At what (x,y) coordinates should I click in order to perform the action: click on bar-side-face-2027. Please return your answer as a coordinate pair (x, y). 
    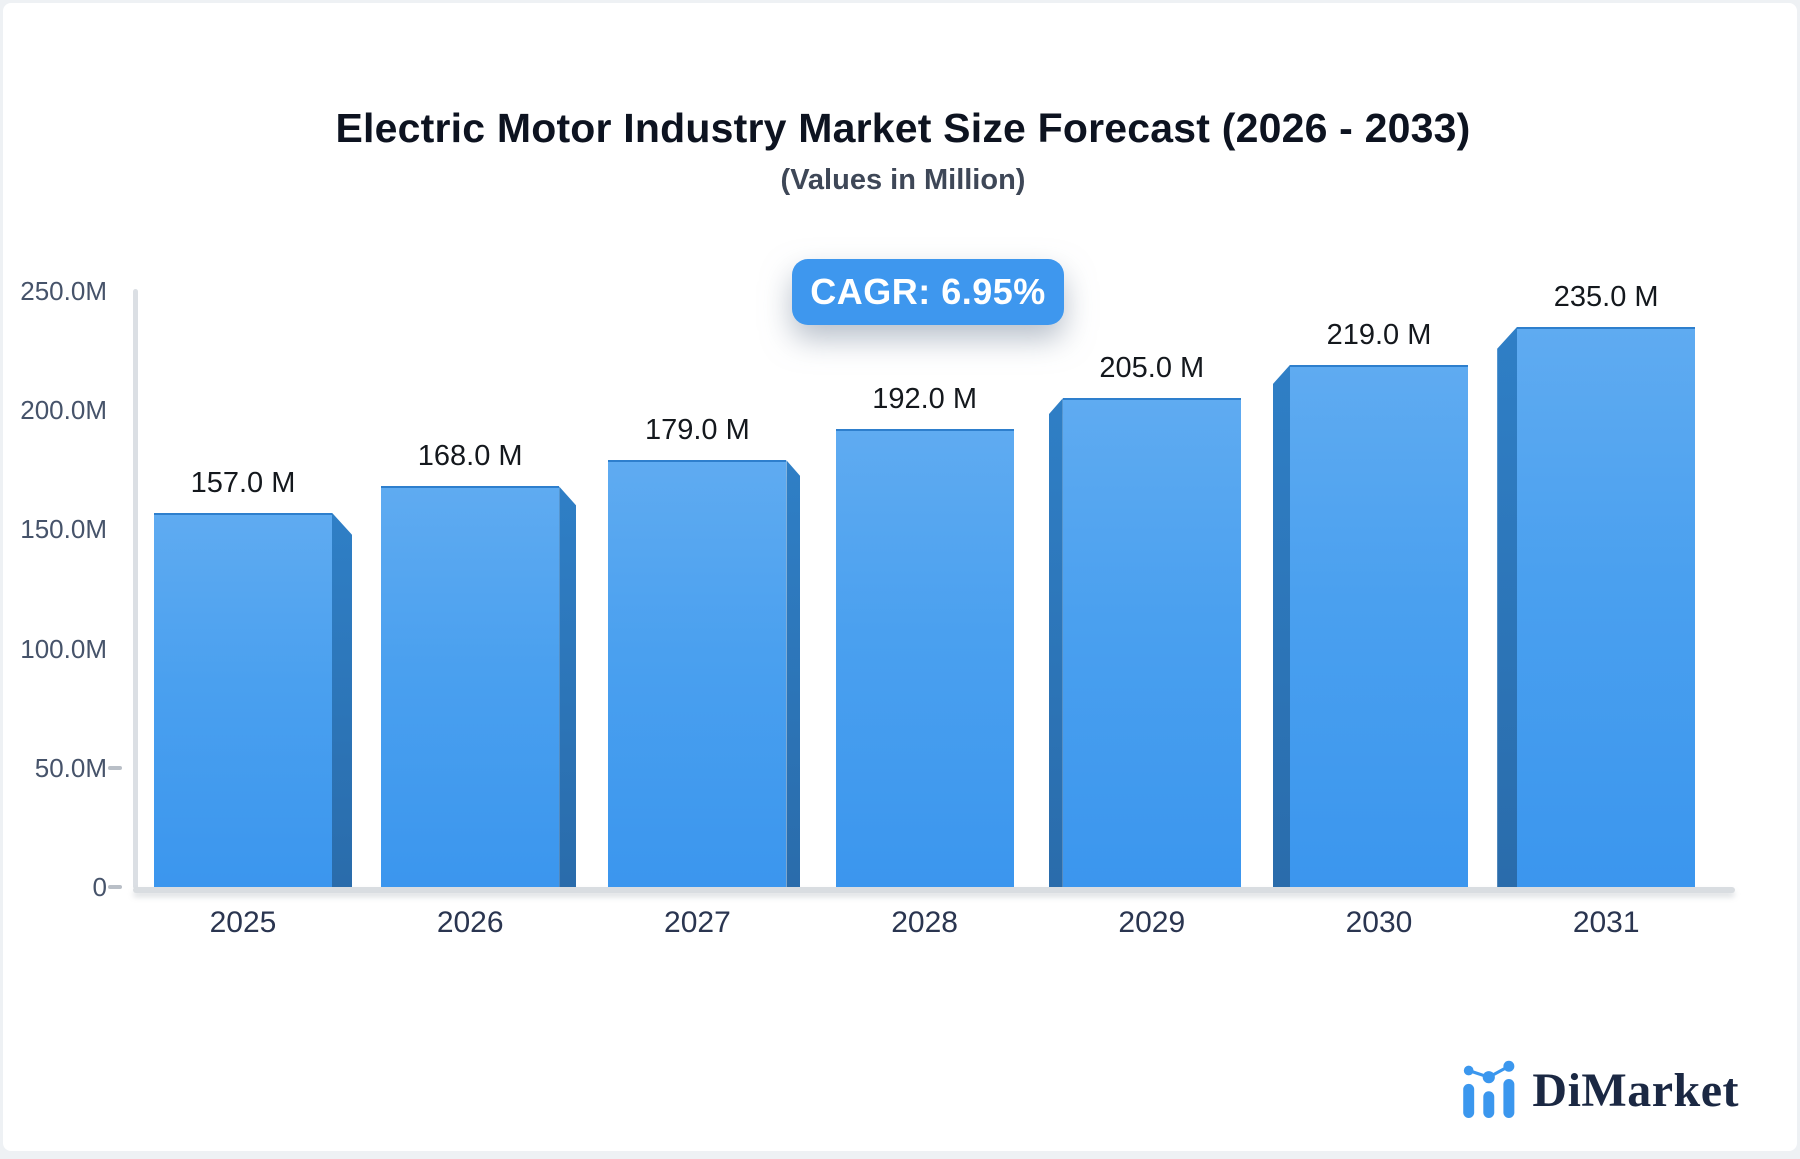
    Looking at the image, I should click on (793, 673).